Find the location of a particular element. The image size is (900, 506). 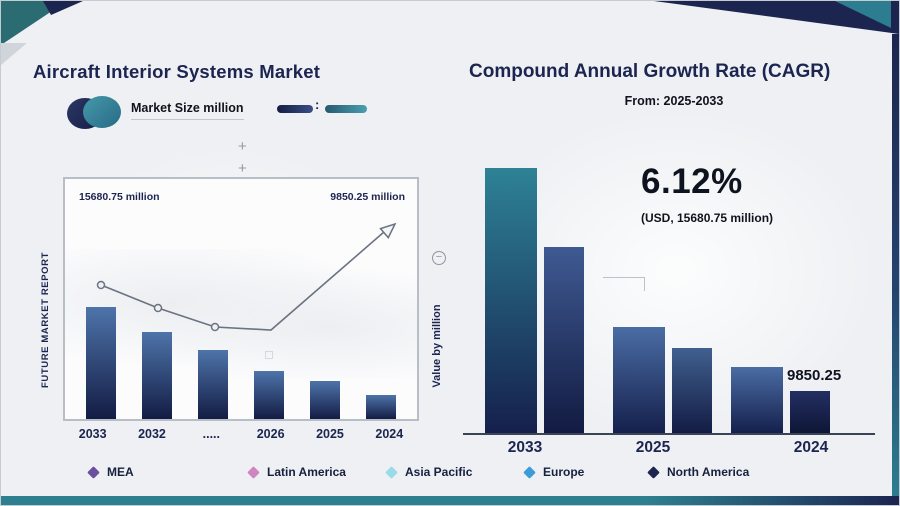

legend-item-mea: MEA is located at coordinates (110, 472).